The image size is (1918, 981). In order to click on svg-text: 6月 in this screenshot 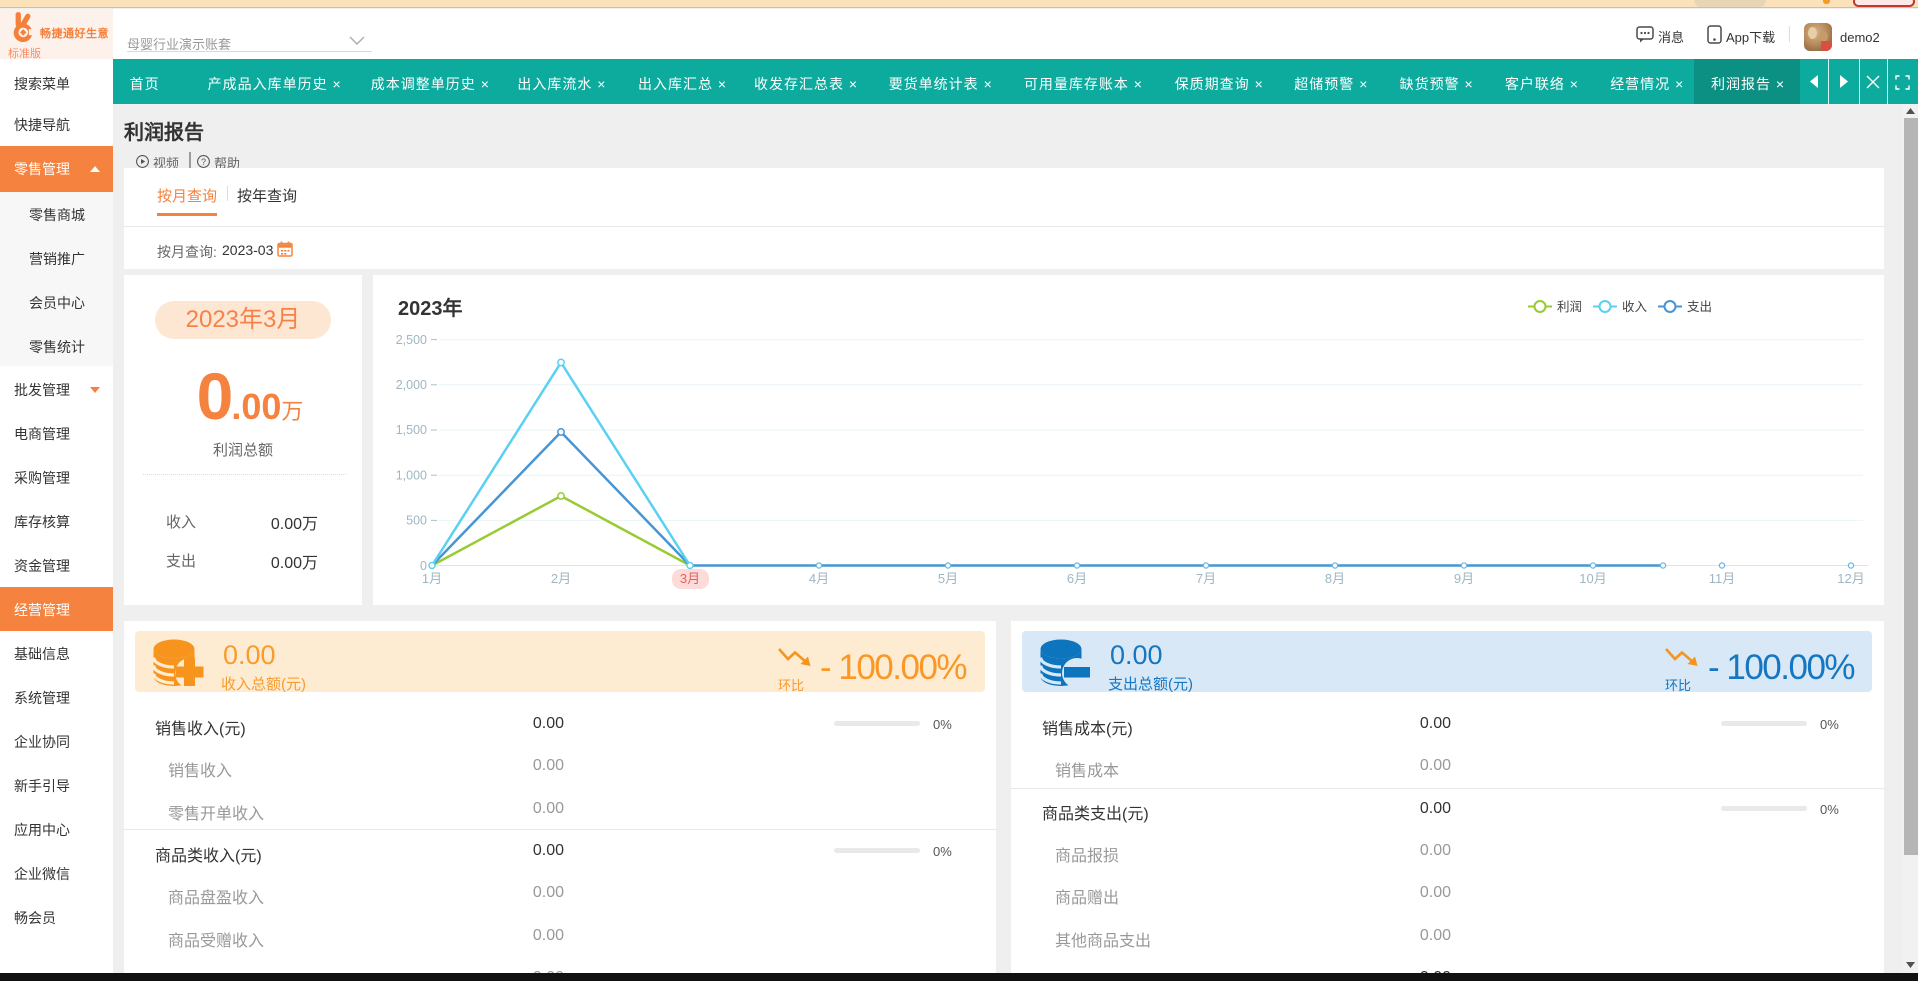, I will do `click(1077, 578)`.